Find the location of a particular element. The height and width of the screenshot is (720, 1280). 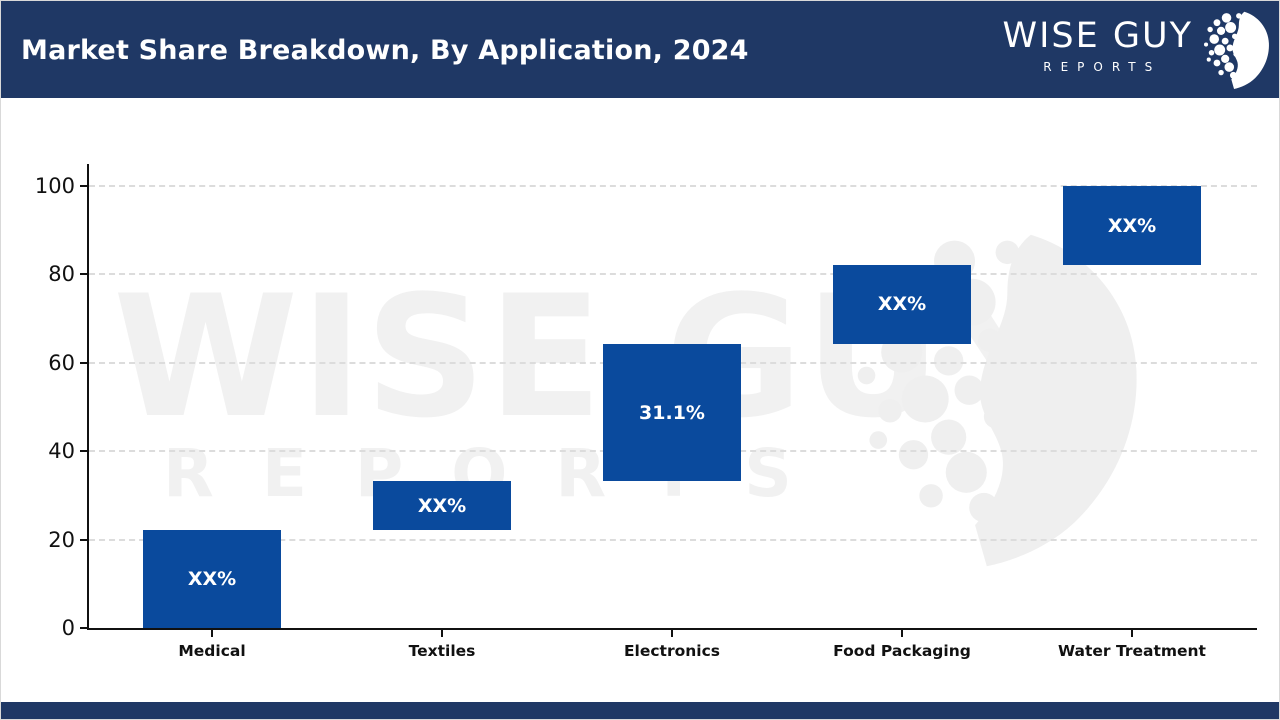

y-tick-label-80: 80 is located at coordinates (61, 274).